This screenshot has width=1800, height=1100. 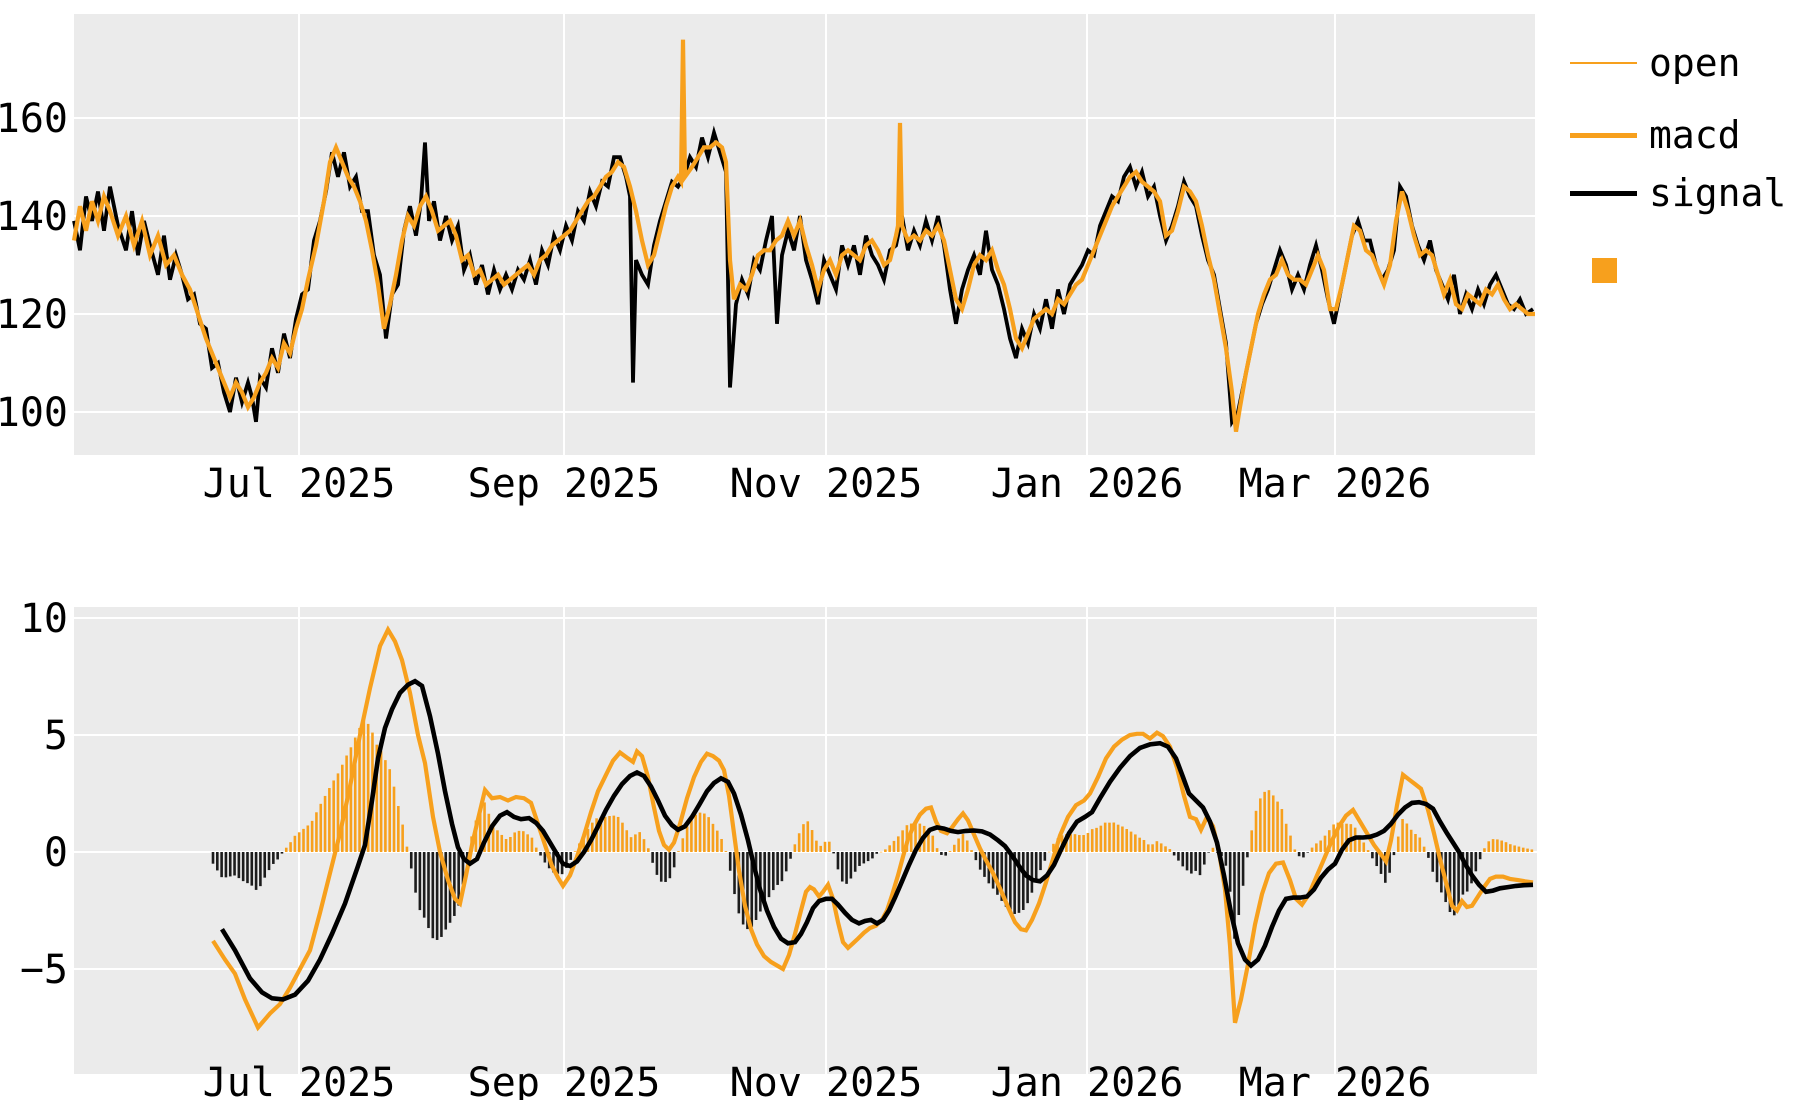 What do you see at coordinates (44, 794) in the screenshot?
I see `y-tick-labels: 10 5 0 −5` at bounding box center [44, 794].